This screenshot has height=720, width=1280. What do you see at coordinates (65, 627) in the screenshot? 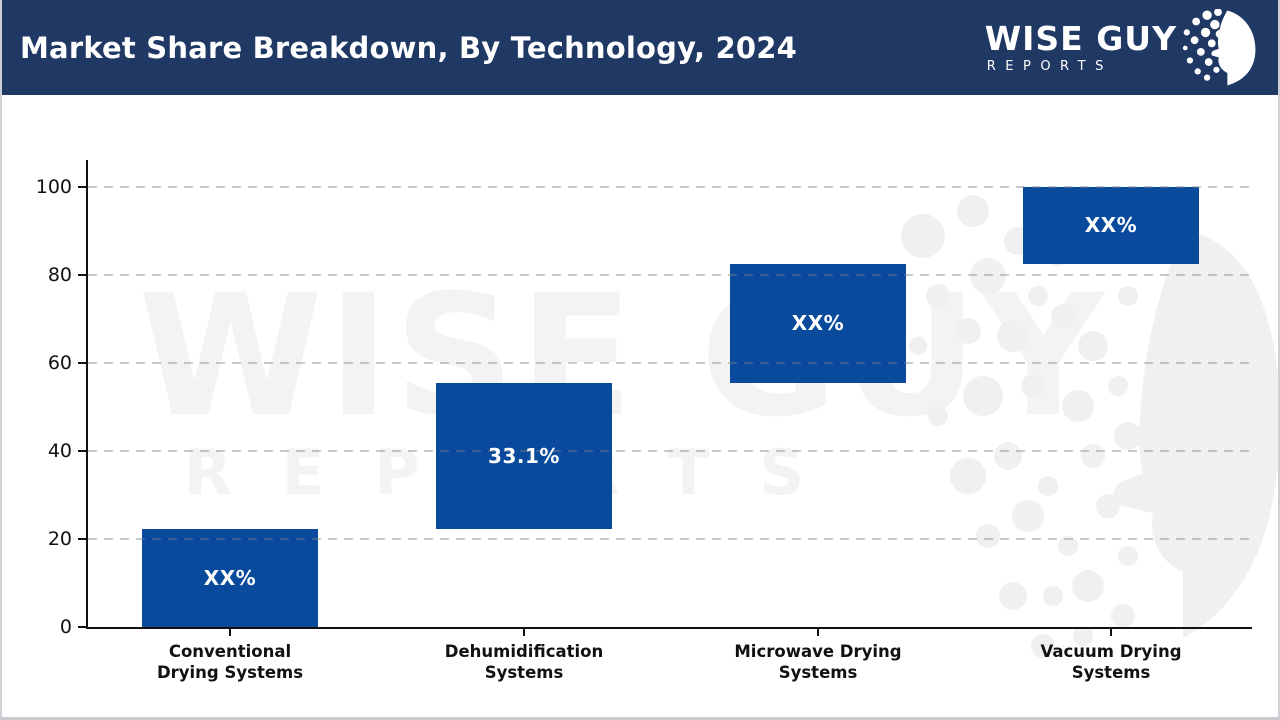
I see `y-tick-label: 0` at bounding box center [65, 627].